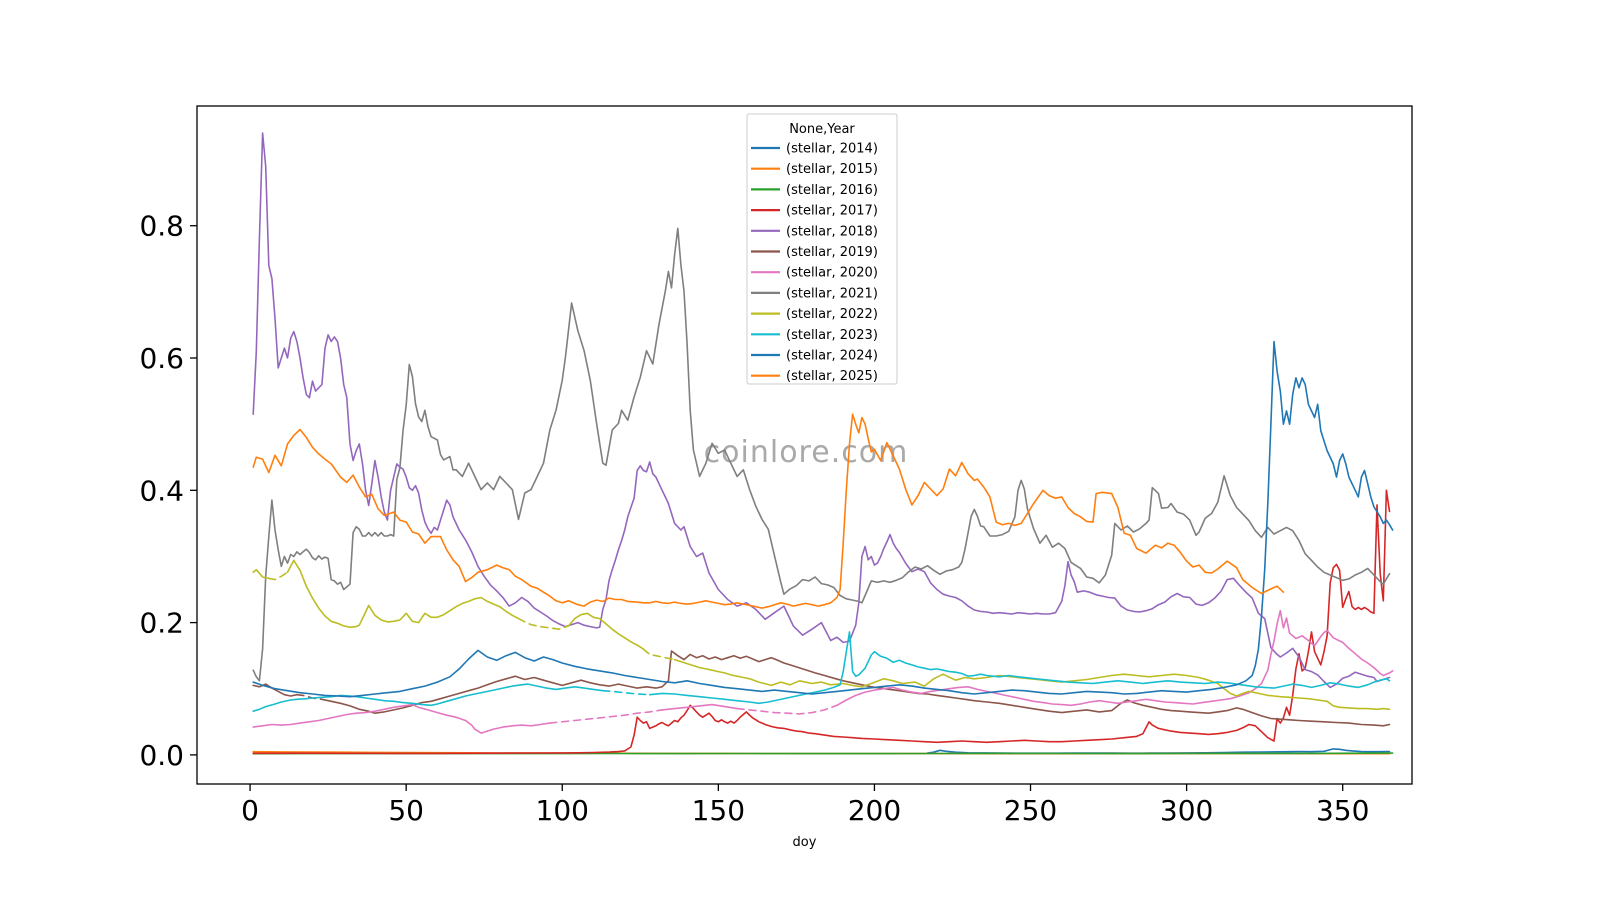 This screenshot has width=1600, height=900. I want to click on legend-item: (stellar, 2020), so click(814, 273).